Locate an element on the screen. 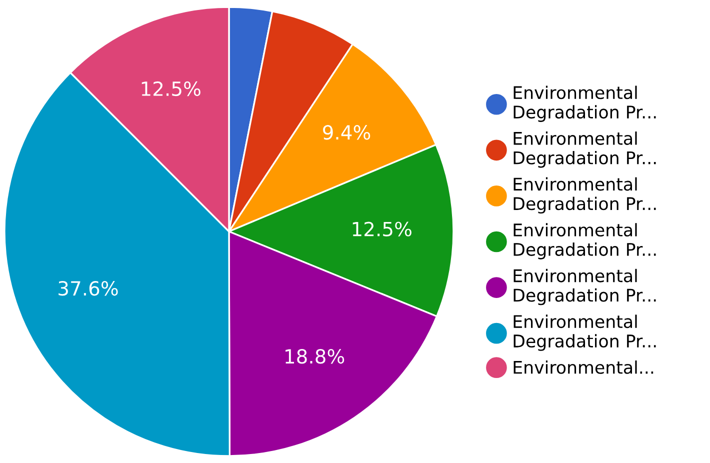  data-label: 18.8% is located at coordinates (315, 356).